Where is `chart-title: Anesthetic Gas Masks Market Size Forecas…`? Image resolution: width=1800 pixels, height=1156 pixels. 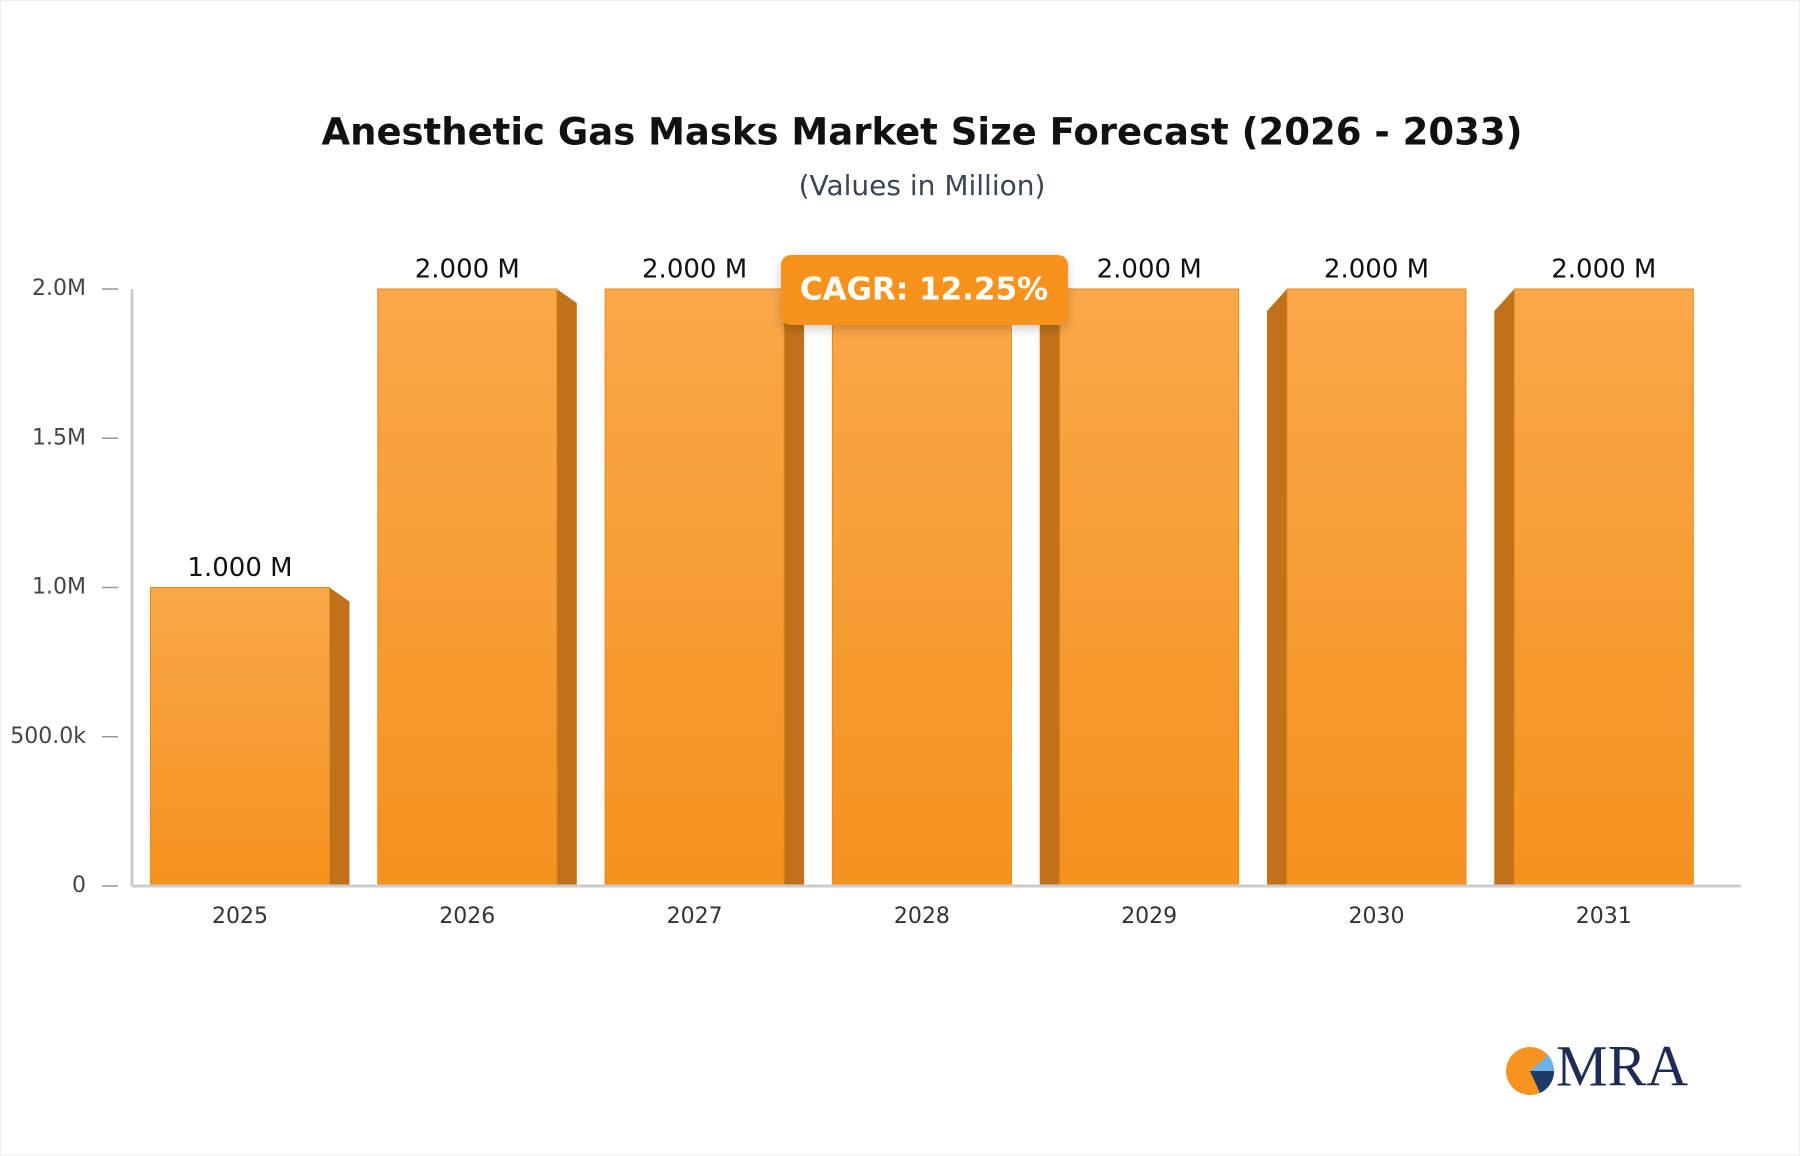 chart-title: Anesthetic Gas Masks Market Size Forecas… is located at coordinates (921, 132).